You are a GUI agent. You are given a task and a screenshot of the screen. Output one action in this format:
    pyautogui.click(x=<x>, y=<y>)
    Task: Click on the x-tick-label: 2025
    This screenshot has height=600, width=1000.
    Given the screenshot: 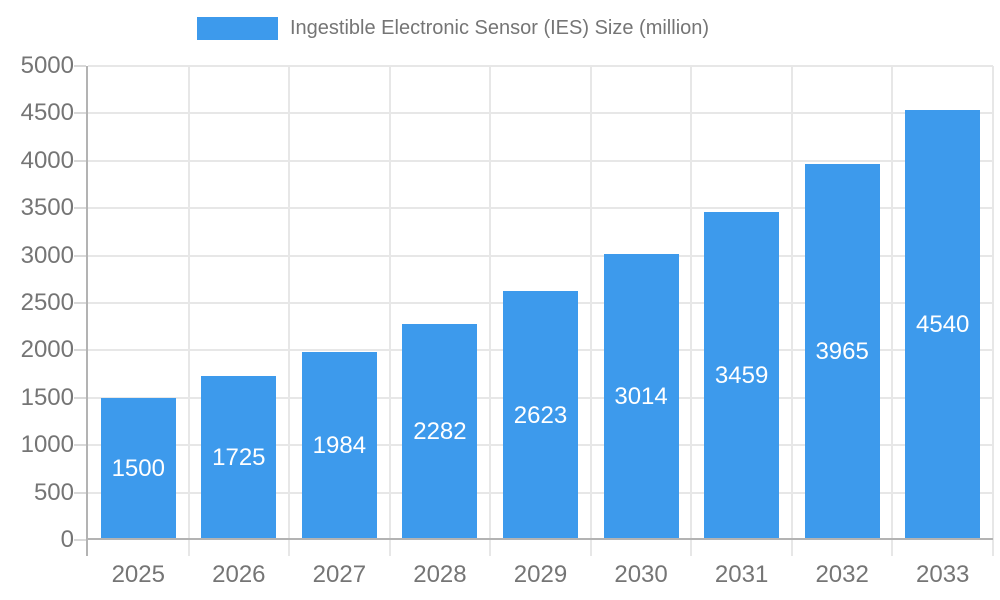 What is the action you would take?
    pyautogui.click(x=138, y=574)
    